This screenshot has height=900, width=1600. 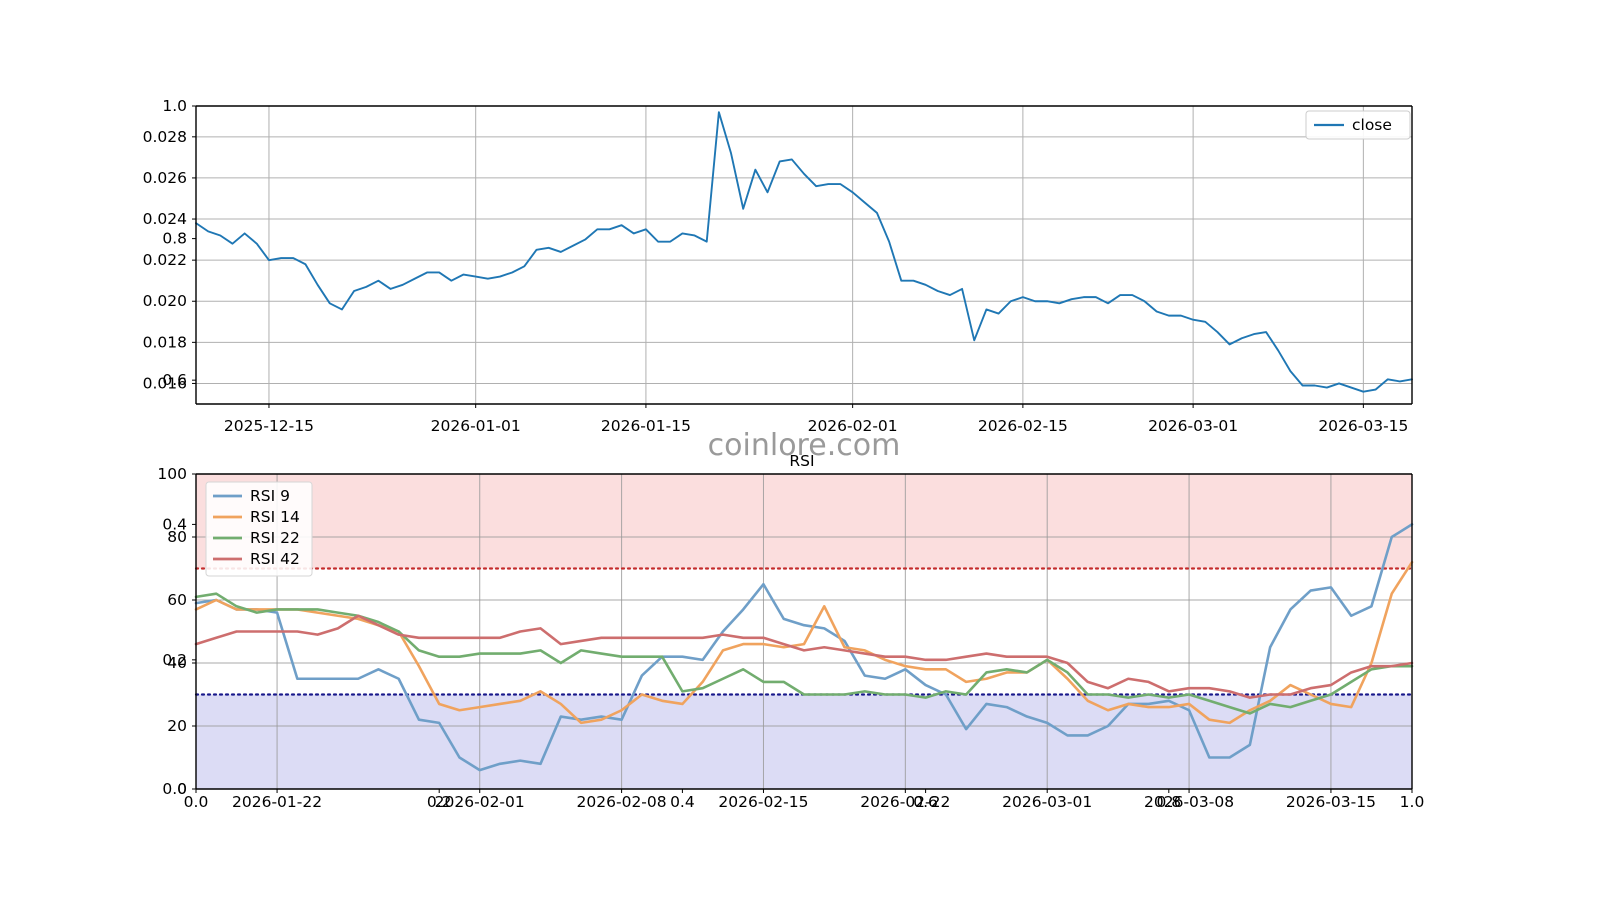 I want to click on price-x-tick-label: 2026-03-15, so click(x=1363, y=426).